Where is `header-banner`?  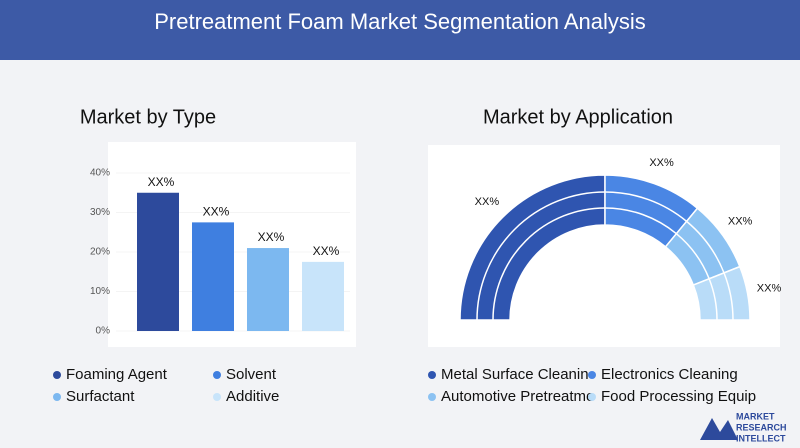
header-banner is located at coordinates (400, 30).